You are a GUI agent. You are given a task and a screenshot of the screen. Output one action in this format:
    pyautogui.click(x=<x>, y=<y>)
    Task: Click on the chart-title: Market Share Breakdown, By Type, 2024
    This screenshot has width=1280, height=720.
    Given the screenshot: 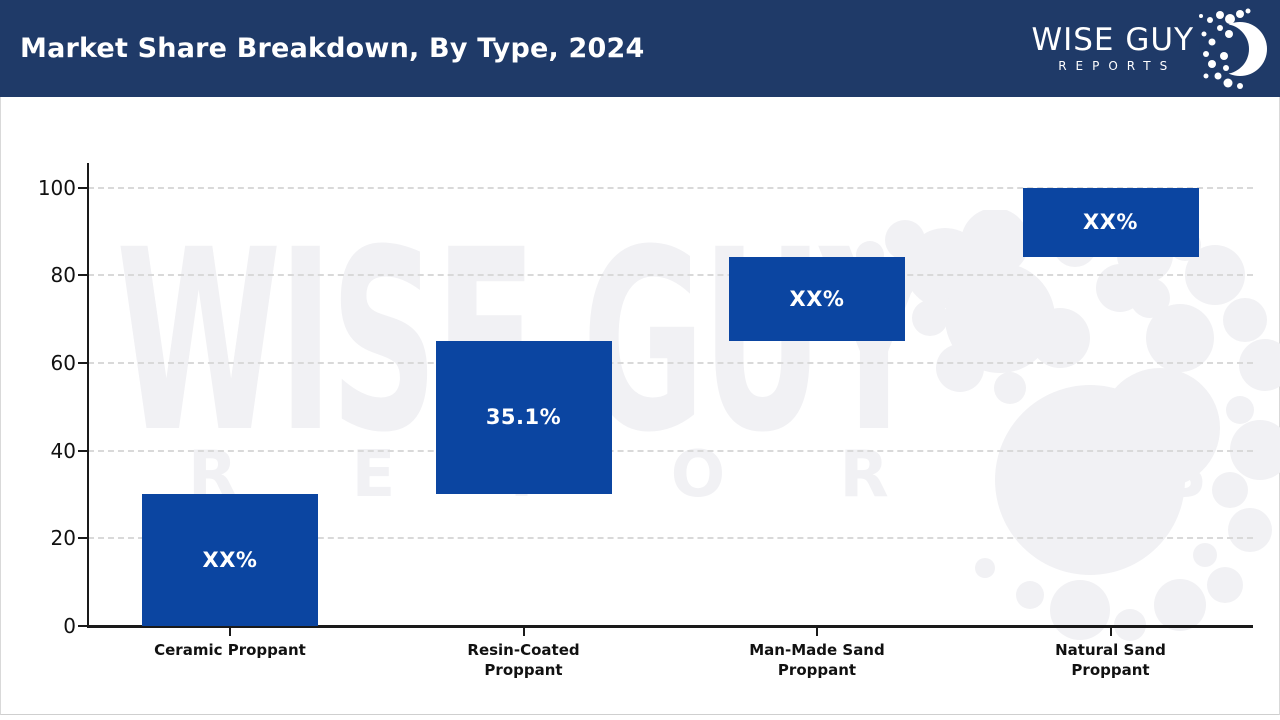 What is the action you would take?
    pyautogui.click(x=332, y=48)
    